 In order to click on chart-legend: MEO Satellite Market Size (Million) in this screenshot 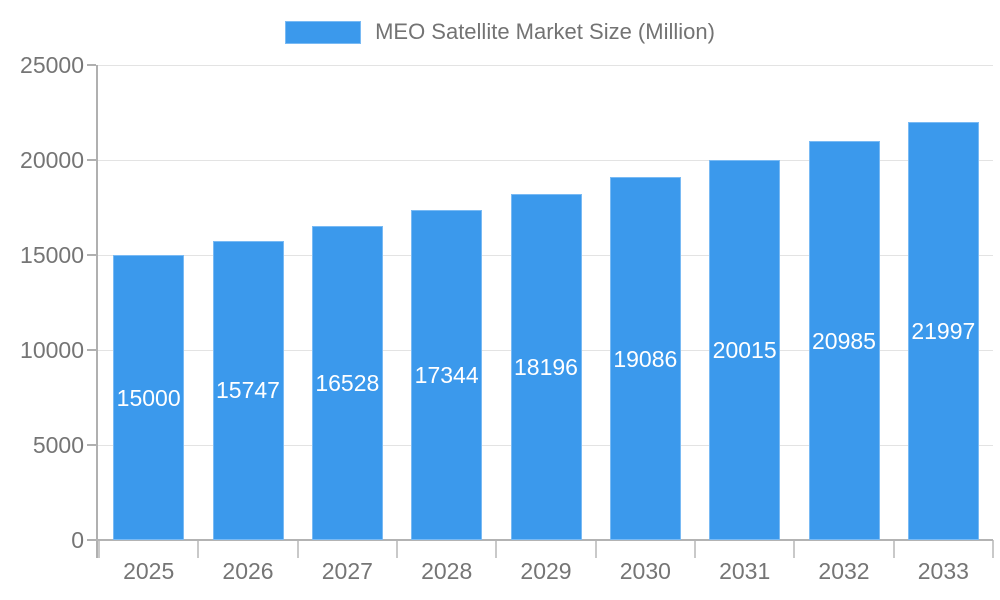, I will do `click(500, 32)`.